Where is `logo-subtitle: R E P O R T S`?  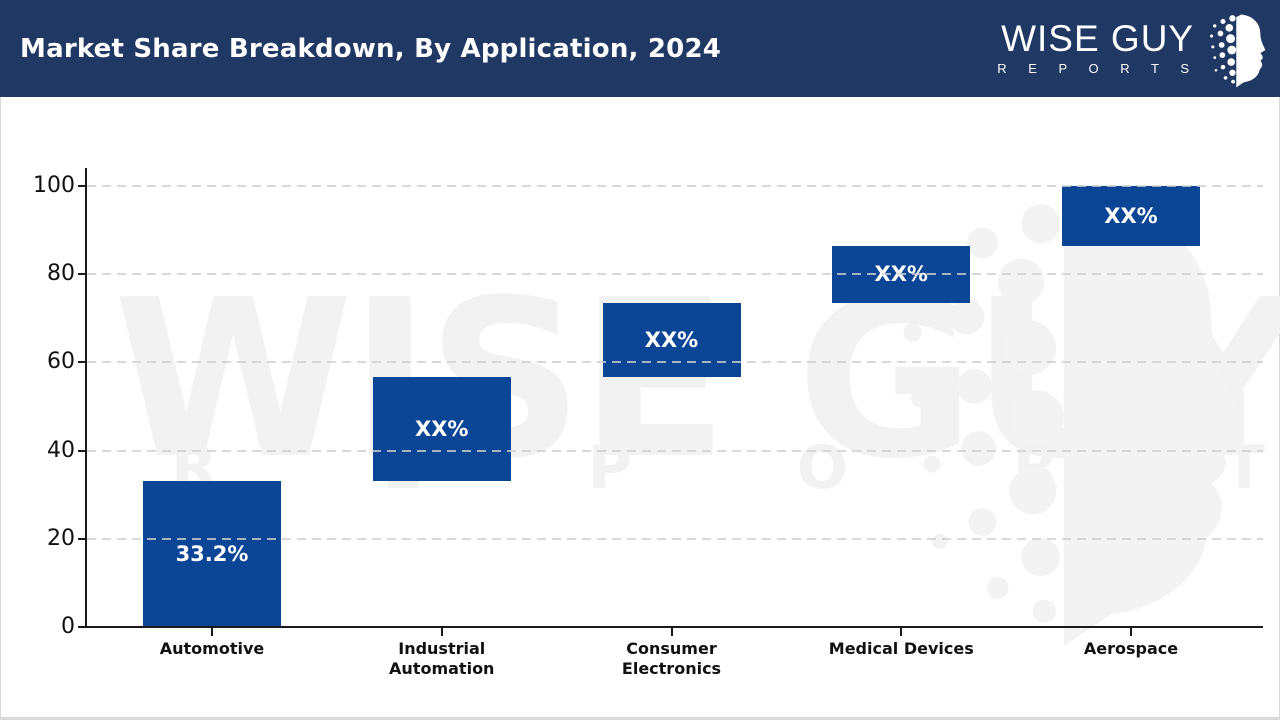
logo-subtitle: R E P O R T S is located at coordinates (1097, 68).